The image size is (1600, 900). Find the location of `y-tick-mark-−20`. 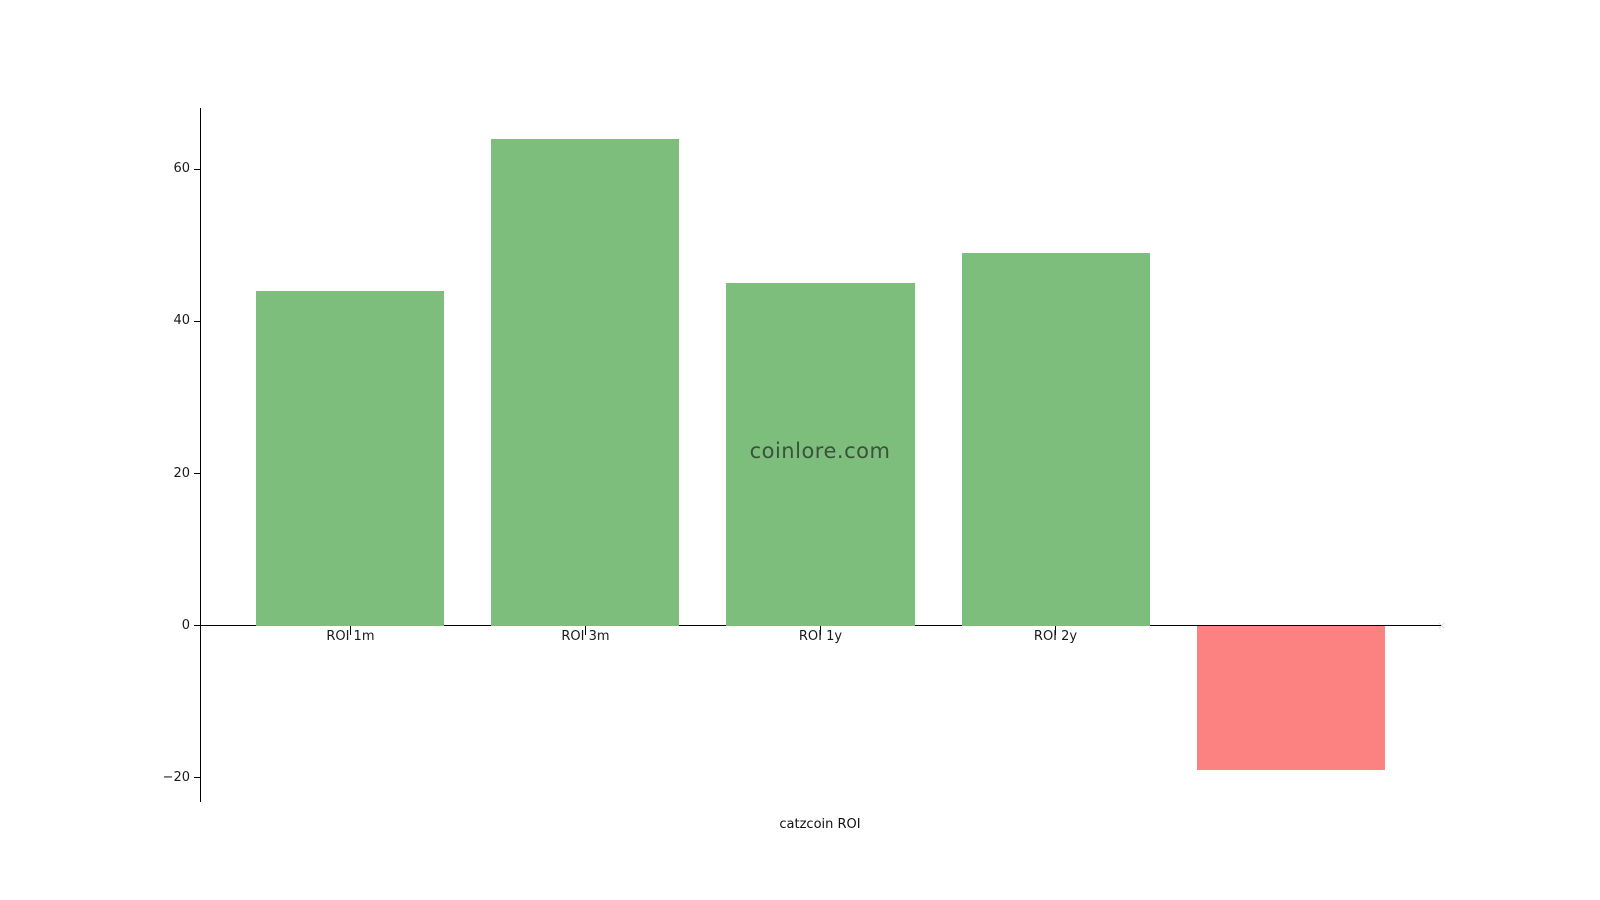

y-tick-mark-−20 is located at coordinates (196, 777).